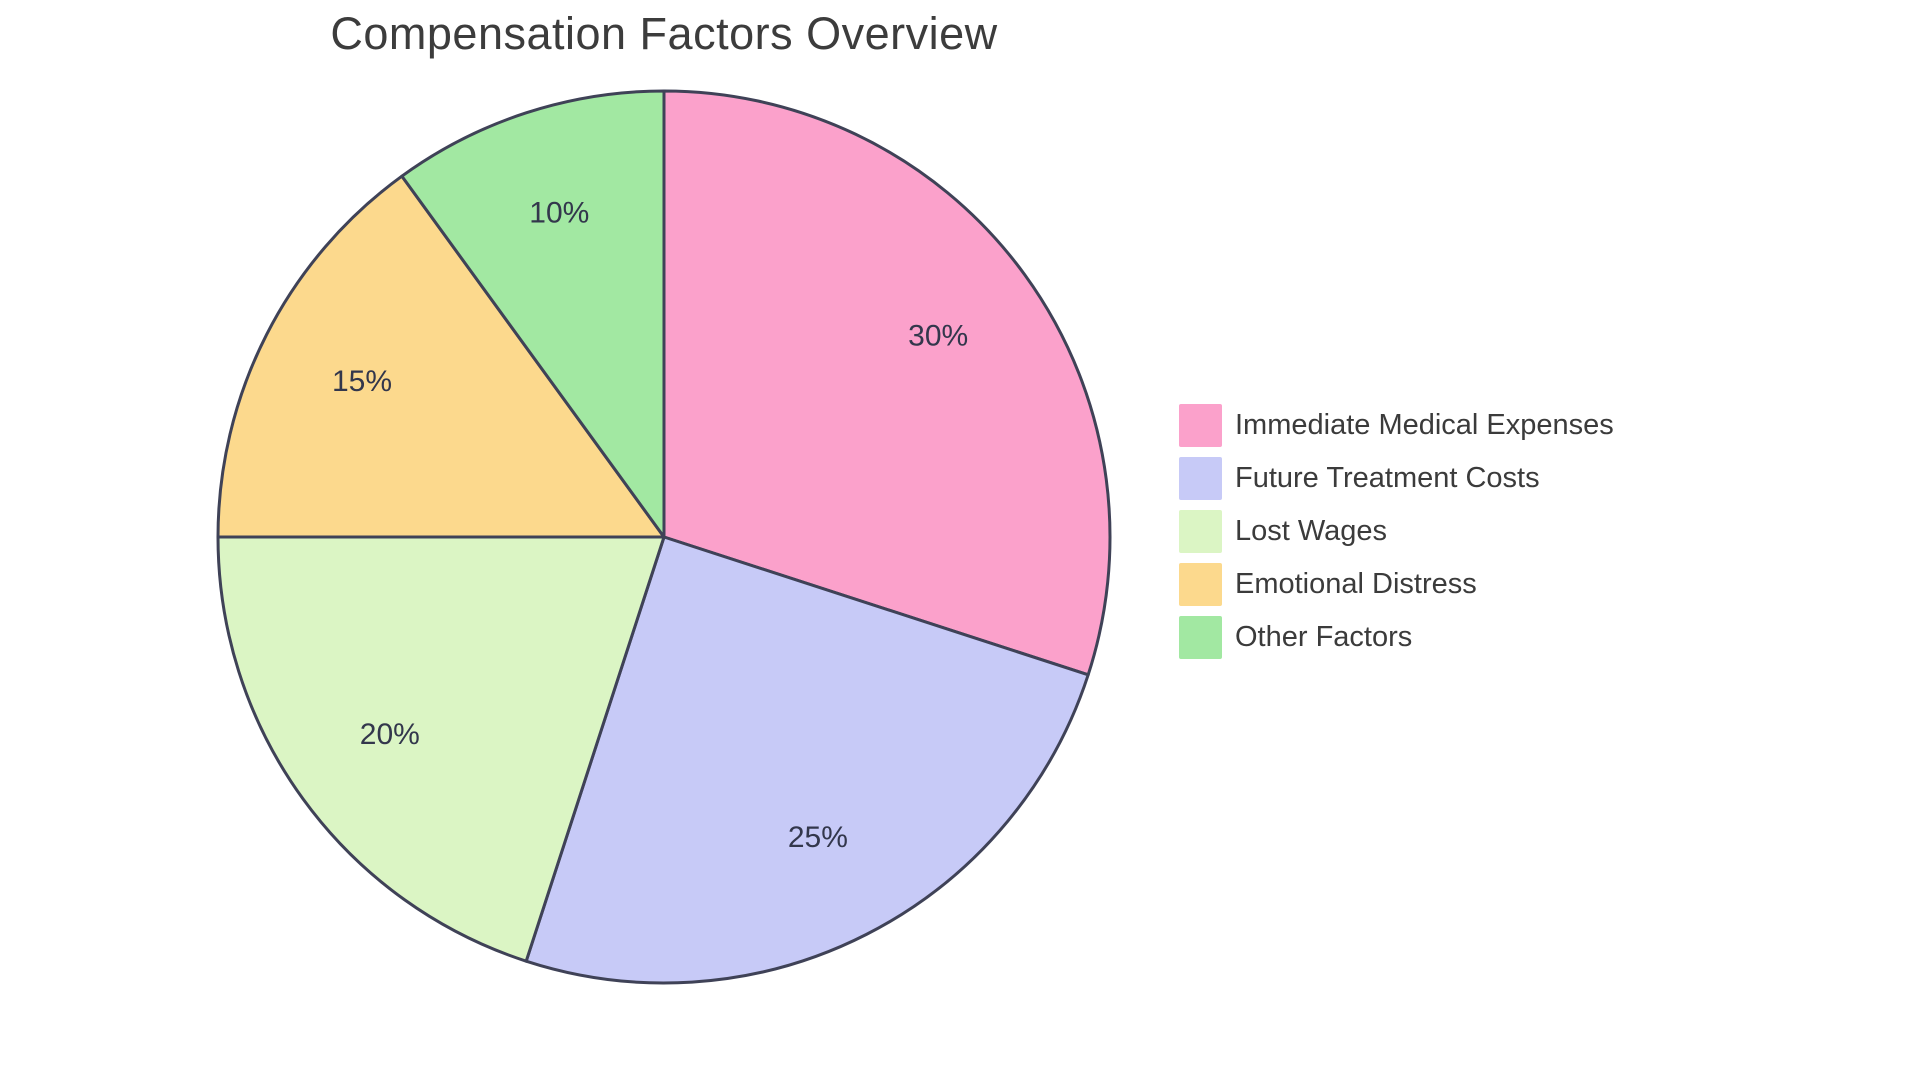  Describe the element at coordinates (1356, 584) in the screenshot. I see `legend-label-emotional-distress: Emotional Distress` at that location.